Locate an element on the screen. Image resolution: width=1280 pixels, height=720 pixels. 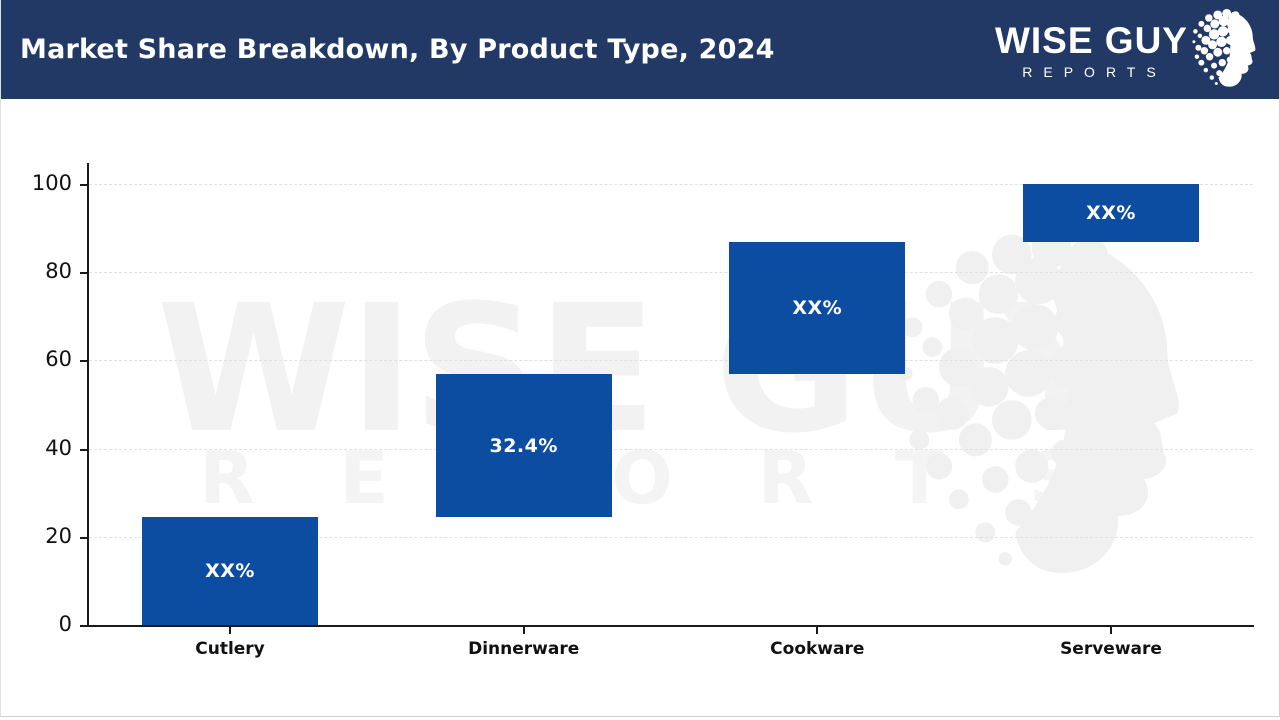
x-axis-spine is located at coordinates (670, 626).